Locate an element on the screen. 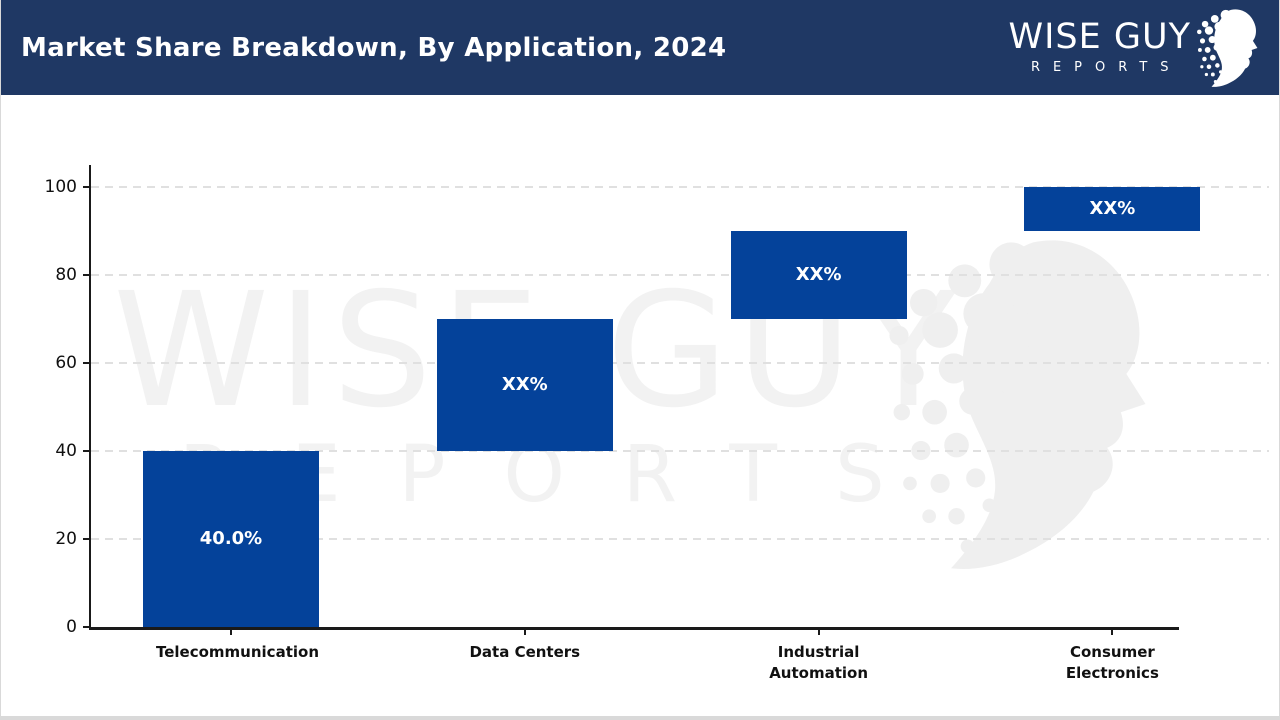 This screenshot has width=1280, height=720. bar-value-label-consumer-electronics: XX% is located at coordinates (1112, 208).